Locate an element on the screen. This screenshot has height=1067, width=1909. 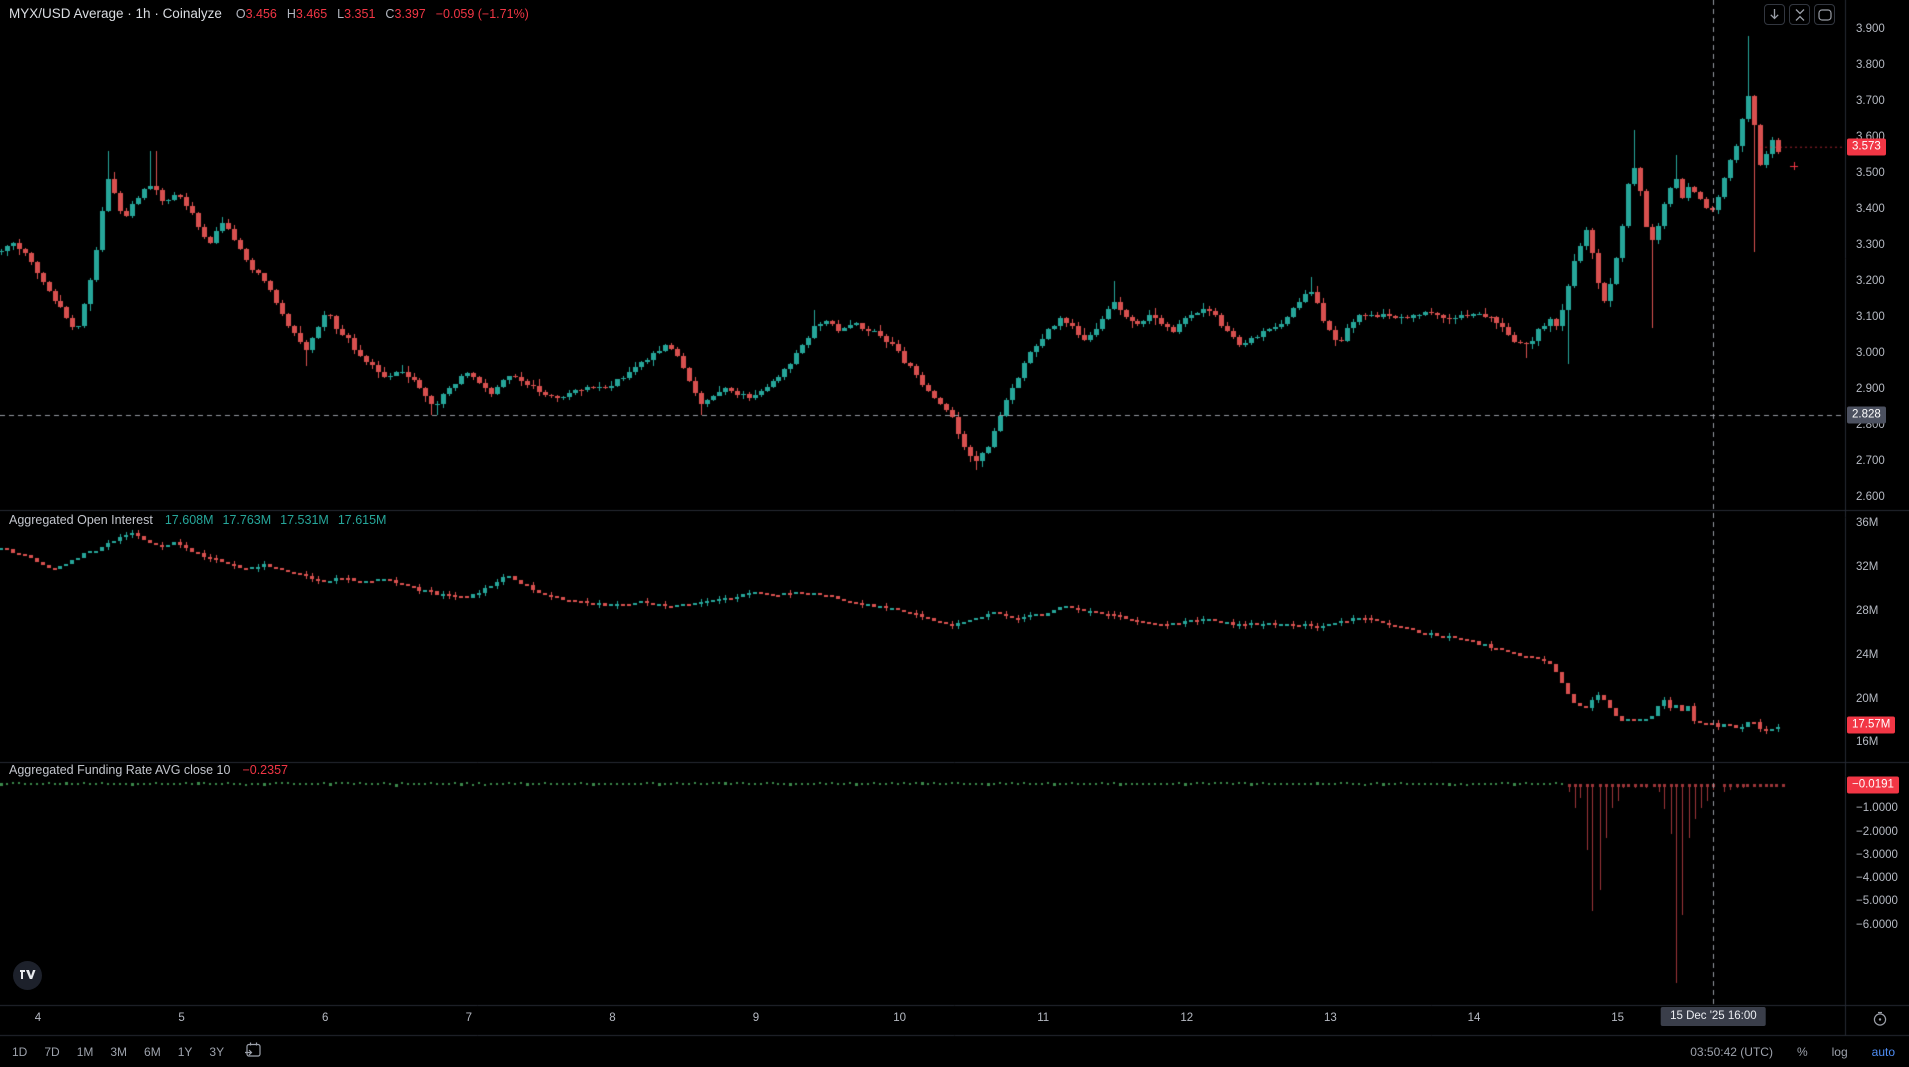
tradingview-logo-icon is located at coordinates (27, 976).